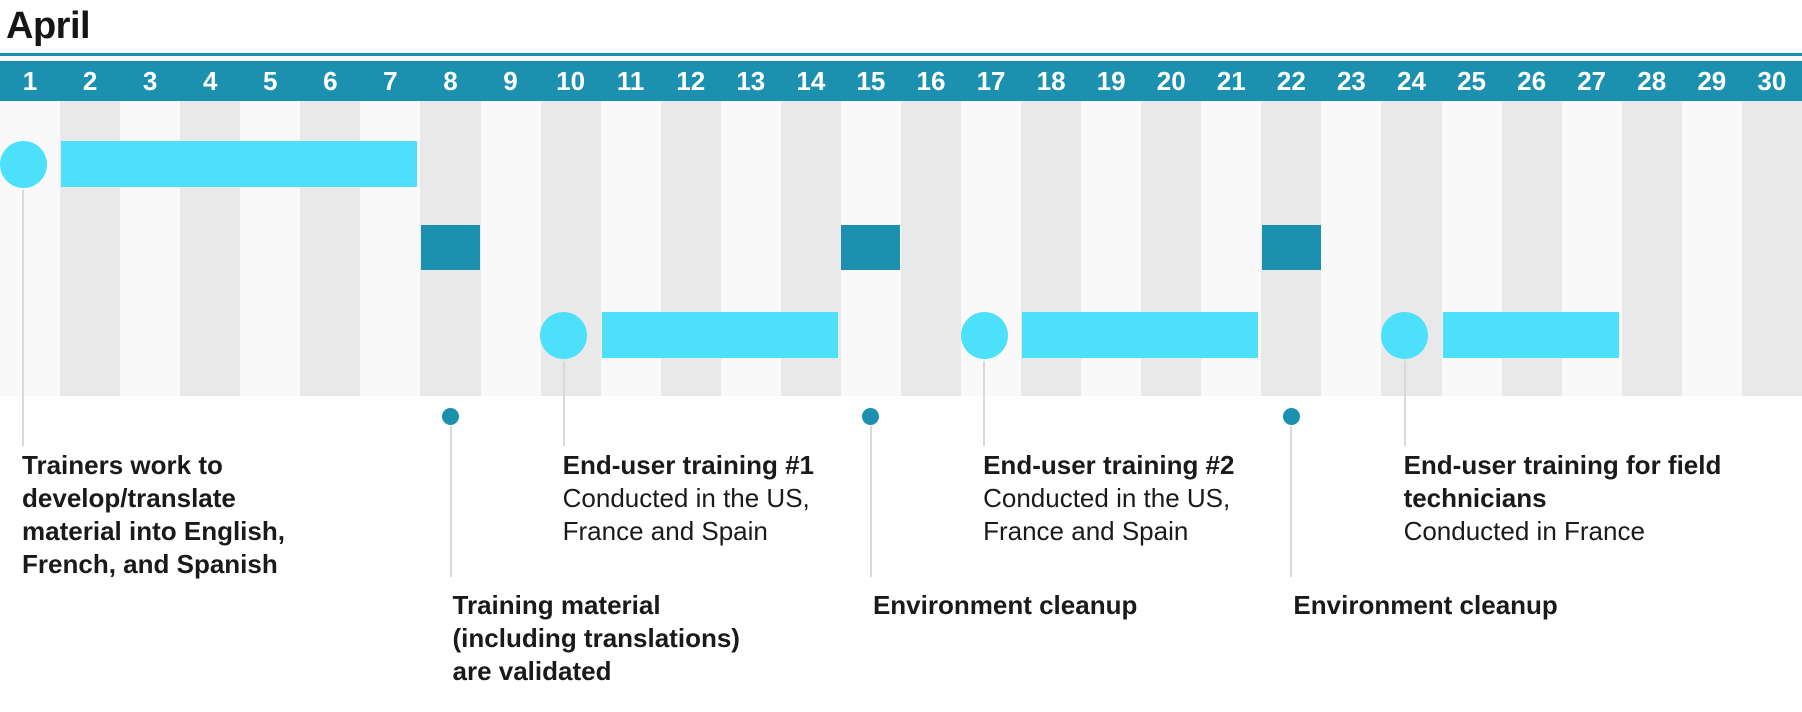 This screenshot has width=1802, height=712. What do you see at coordinates (450, 80) in the screenshot?
I see `day-header-cell: 8` at bounding box center [450, 80].